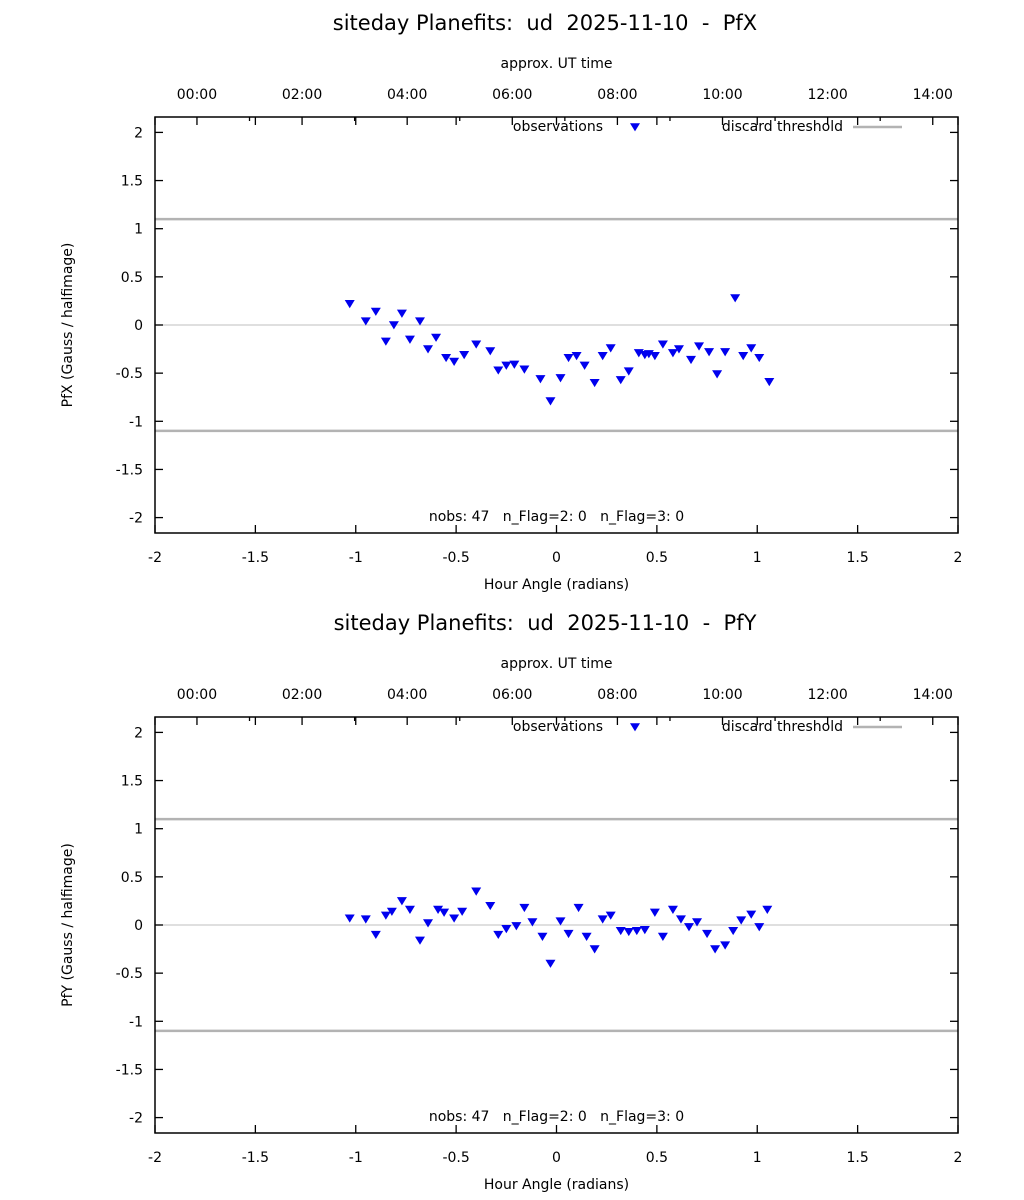 The image size is (1024, 1200). What do you see at coordinates (197, 95) in the screenshot?
I see `ut-tick-label: 00:00` at bounding box center [197, 95].